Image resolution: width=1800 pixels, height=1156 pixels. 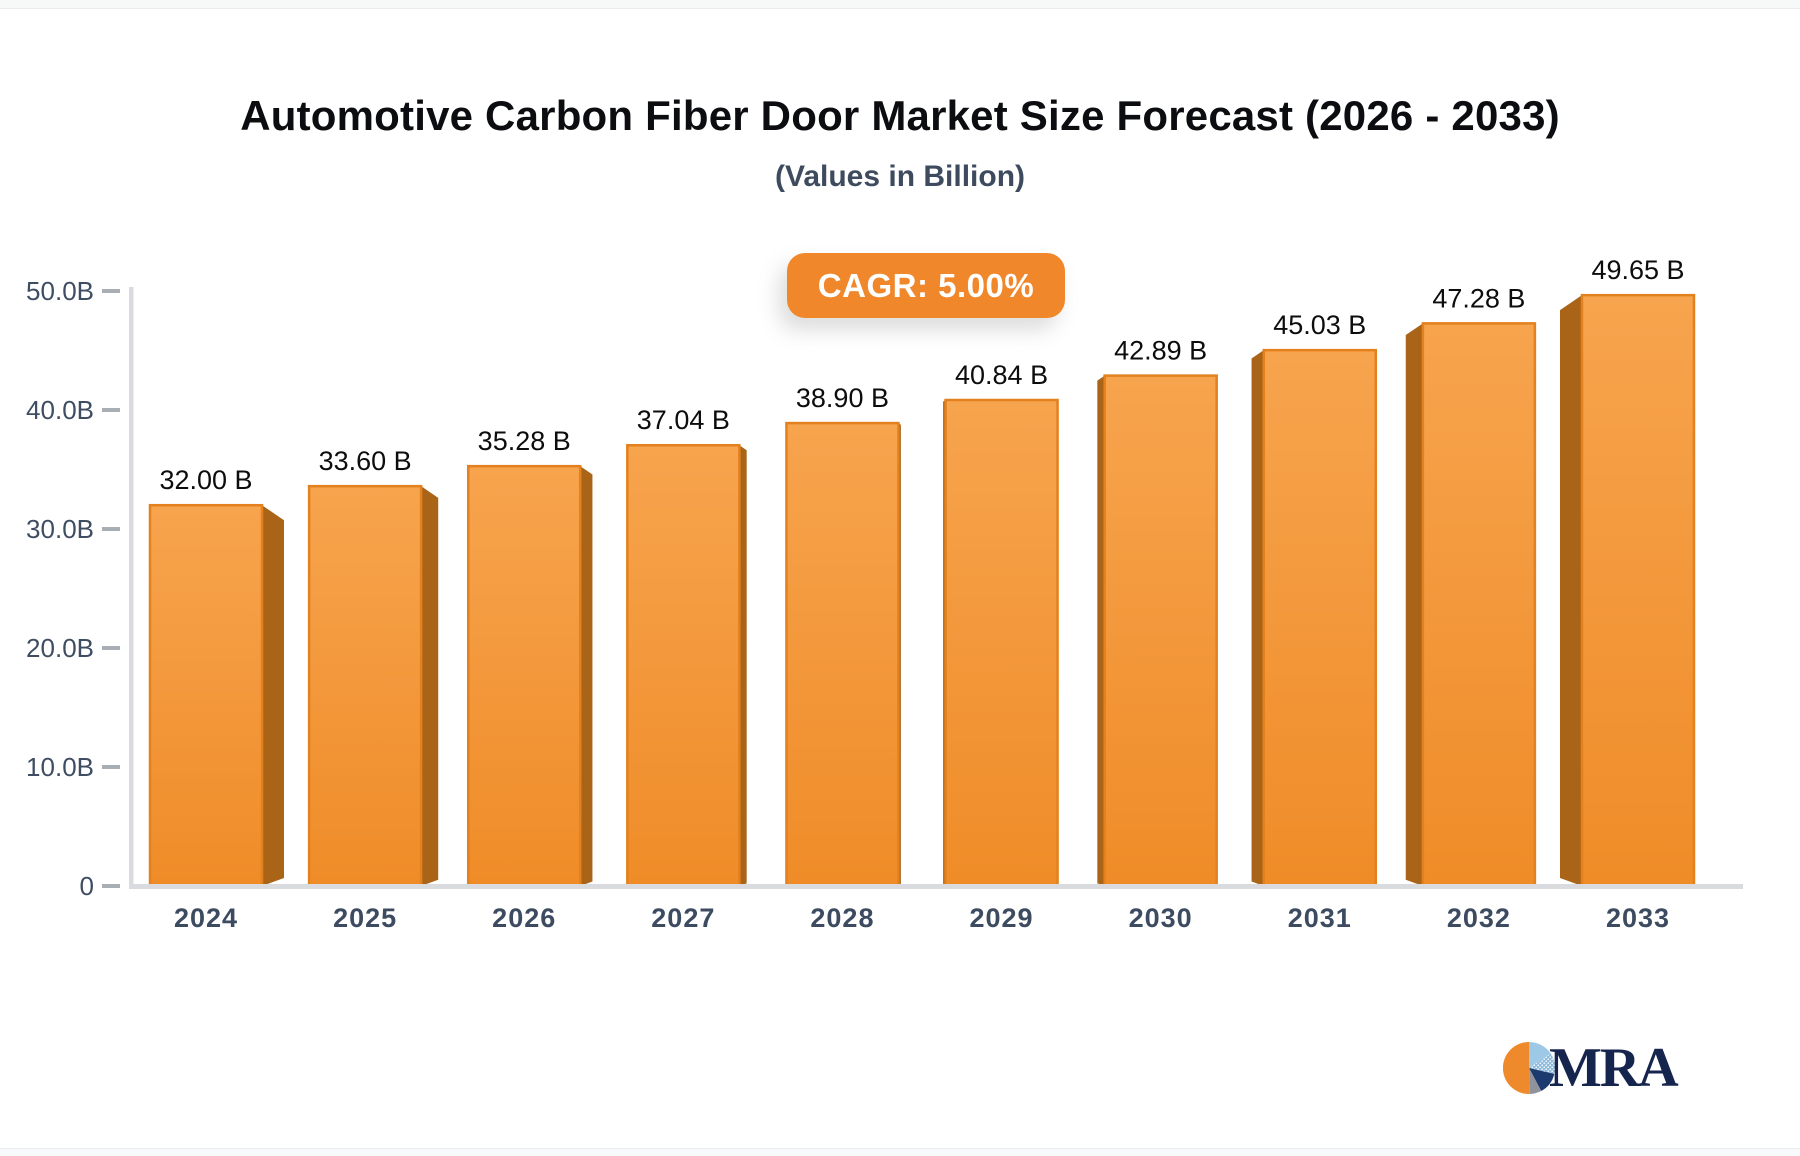 I want to click on bar-group-2032: 47.28 B 2032, so click(x=1471, y=608).